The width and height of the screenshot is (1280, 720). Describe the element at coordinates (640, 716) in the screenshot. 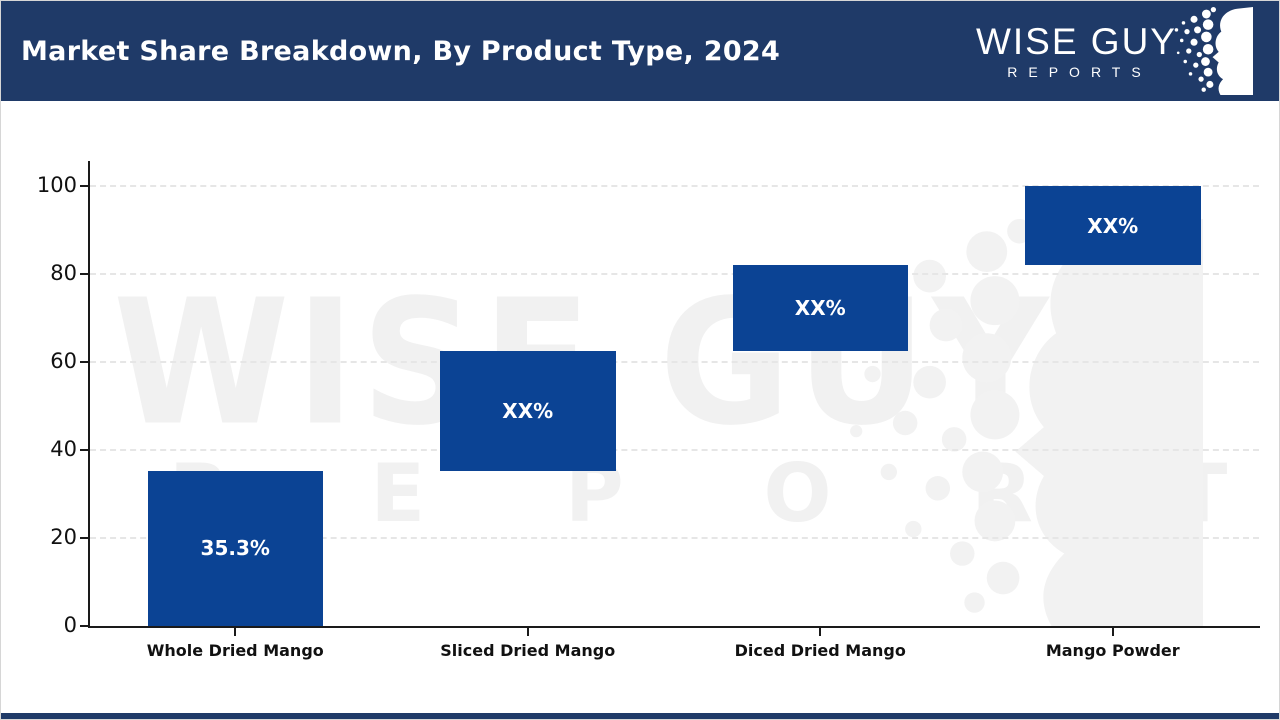

I see `footer-bar` at that location.